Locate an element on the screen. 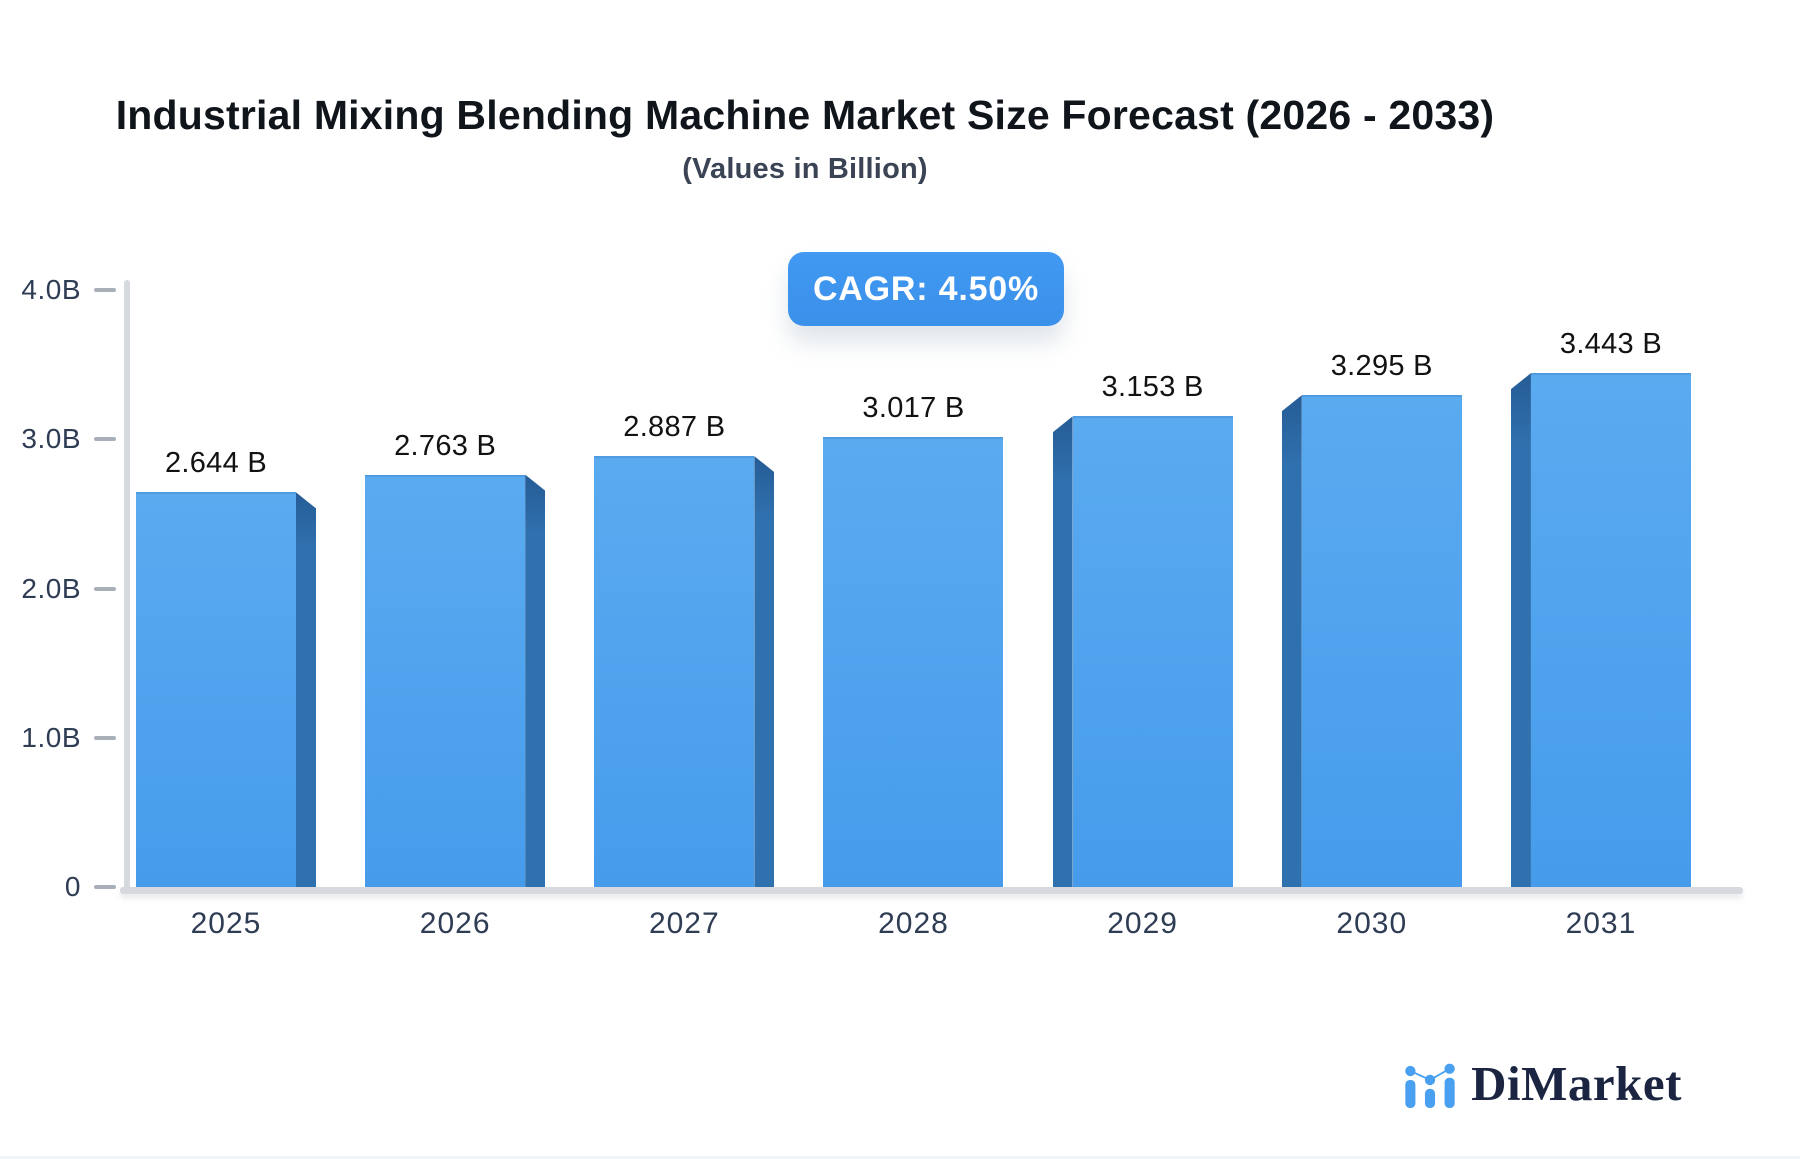  y-tick: 4.0B is located at coordinates (63, 290).